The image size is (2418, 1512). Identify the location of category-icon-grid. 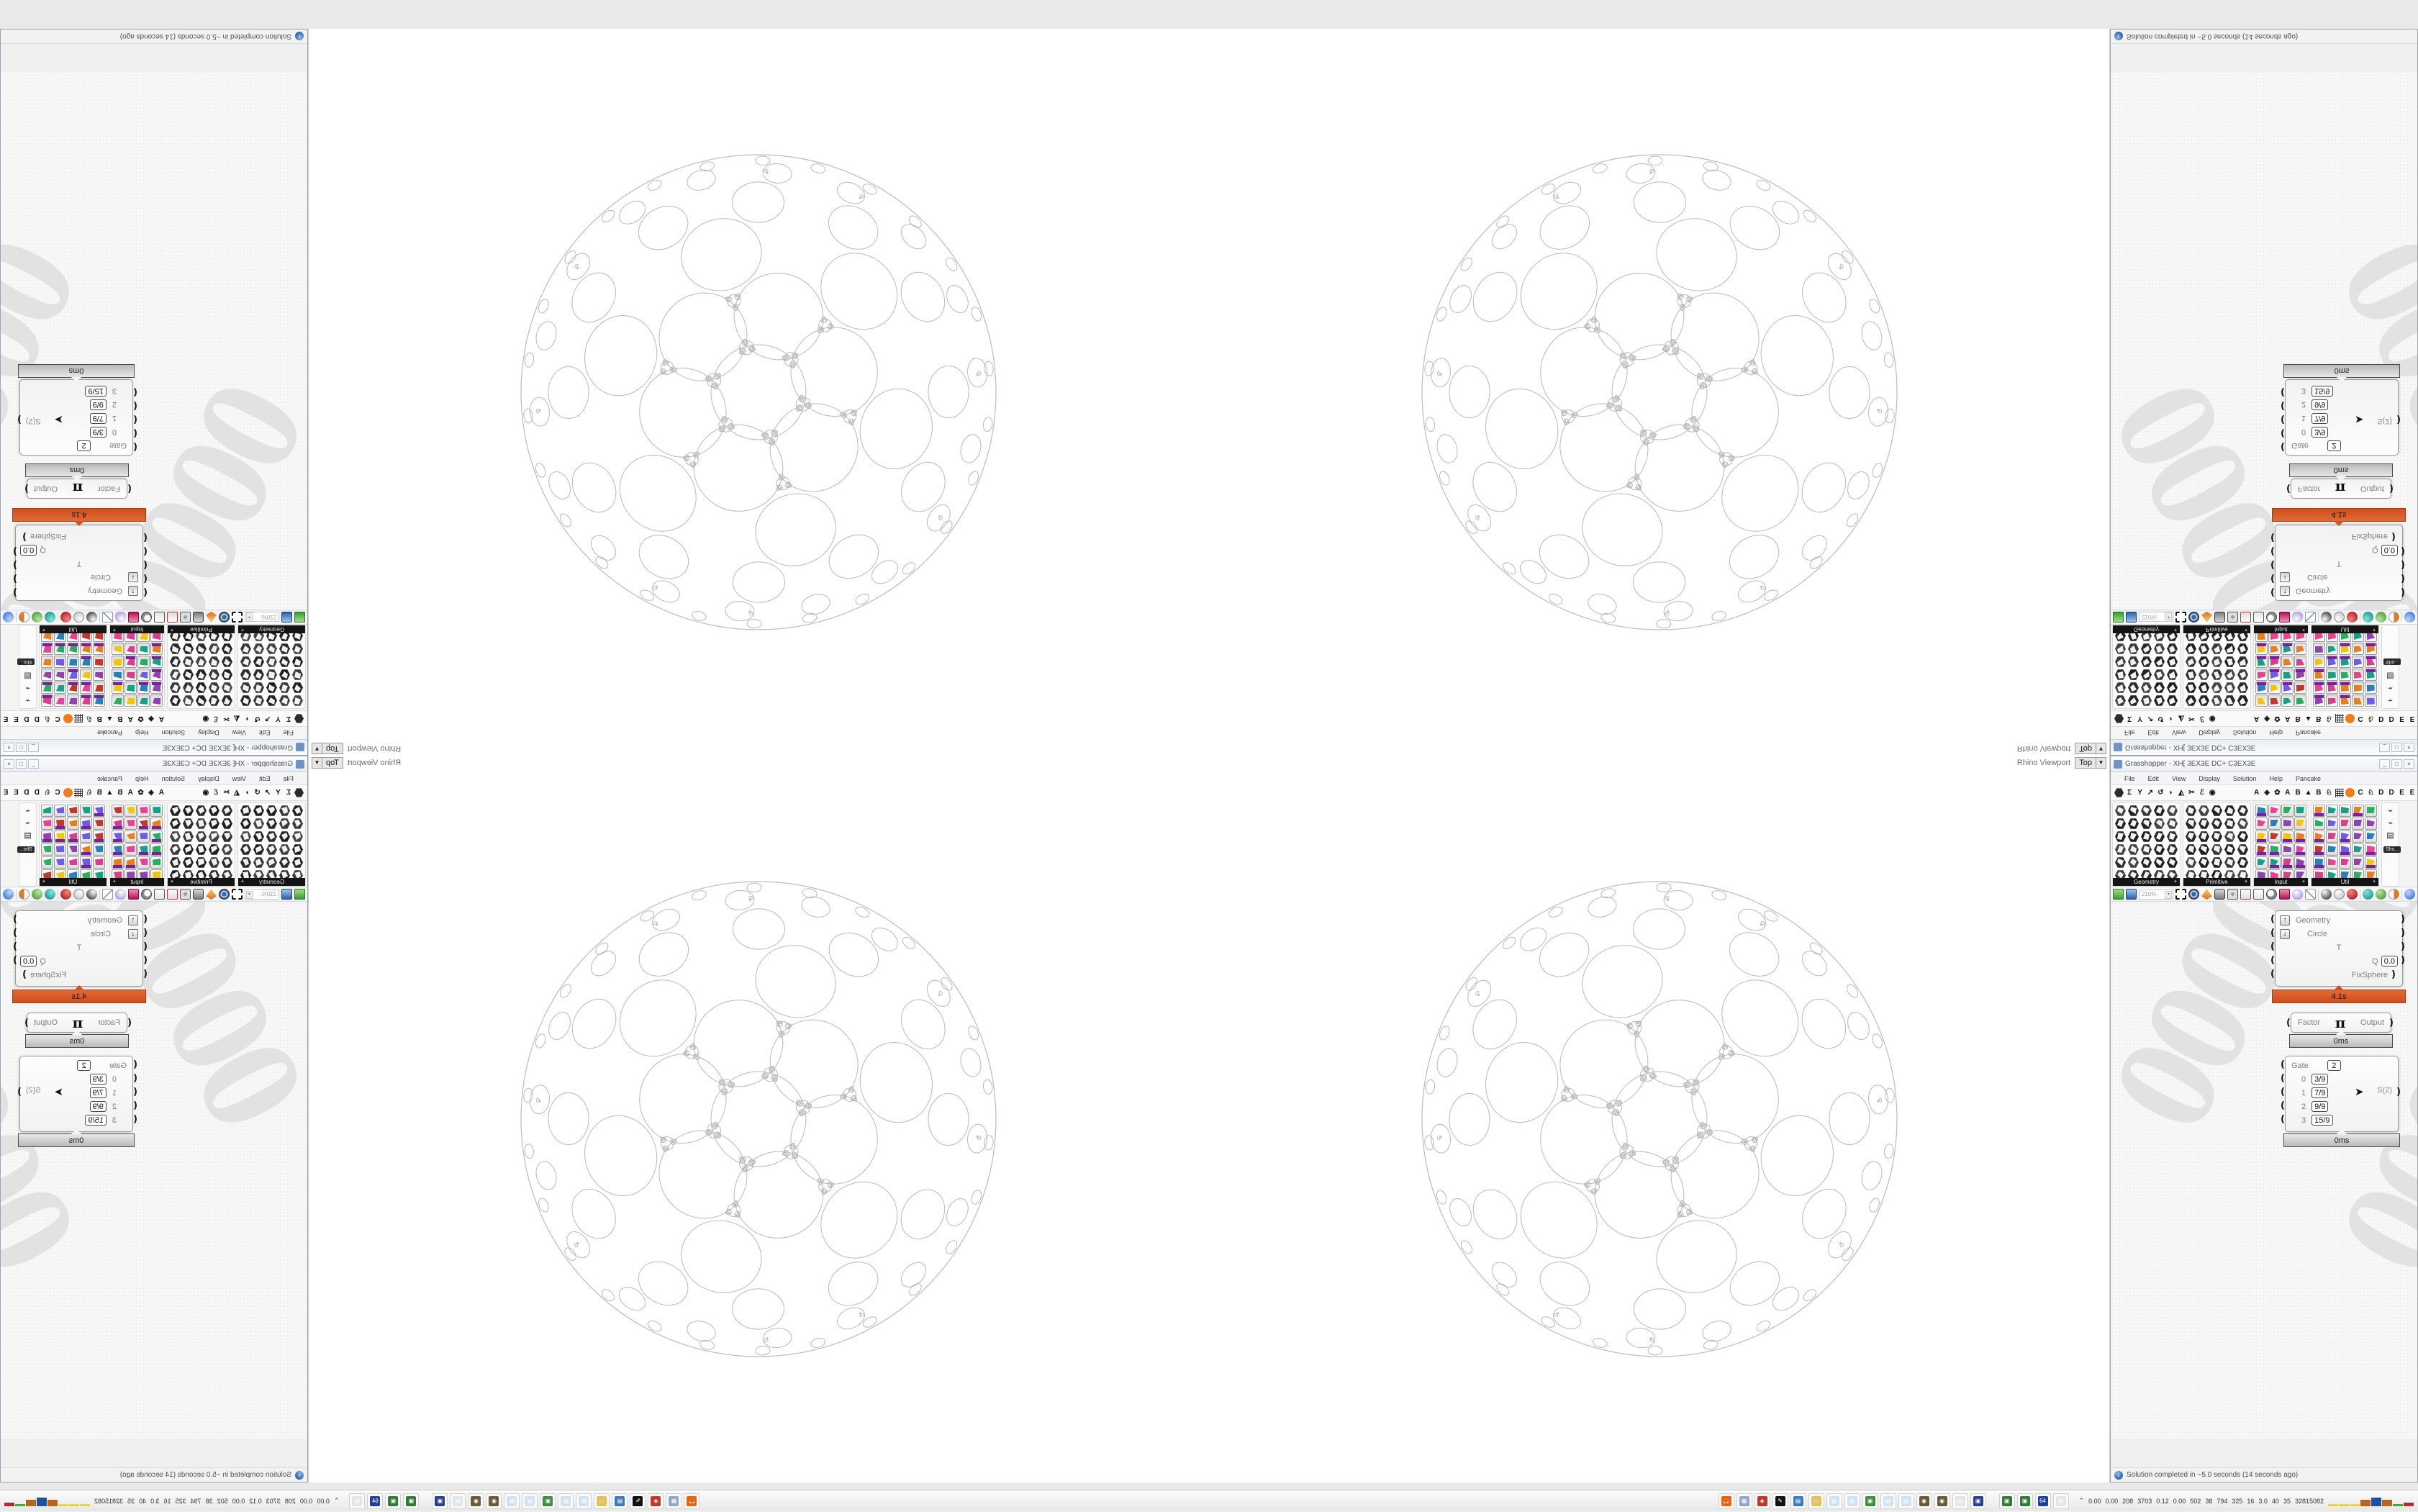
(78, 793).